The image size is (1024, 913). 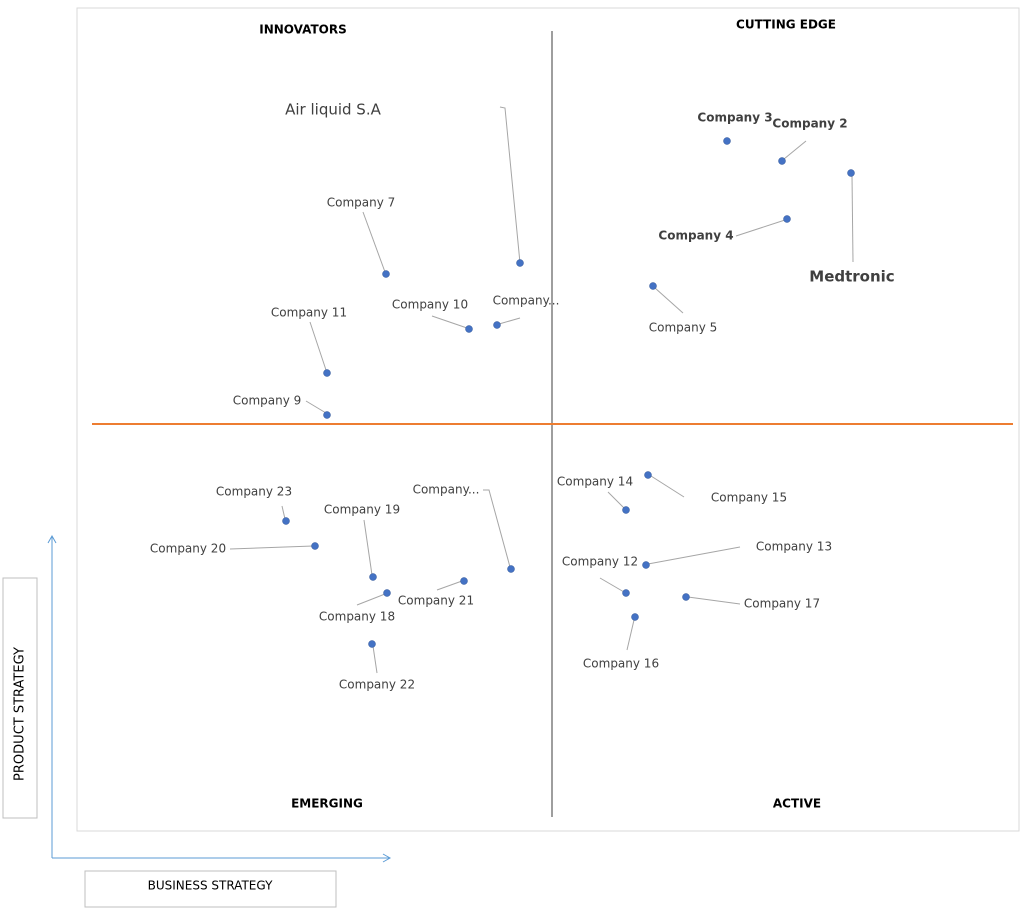 I want to click on company: Company 14, so click(x=595, y=494).